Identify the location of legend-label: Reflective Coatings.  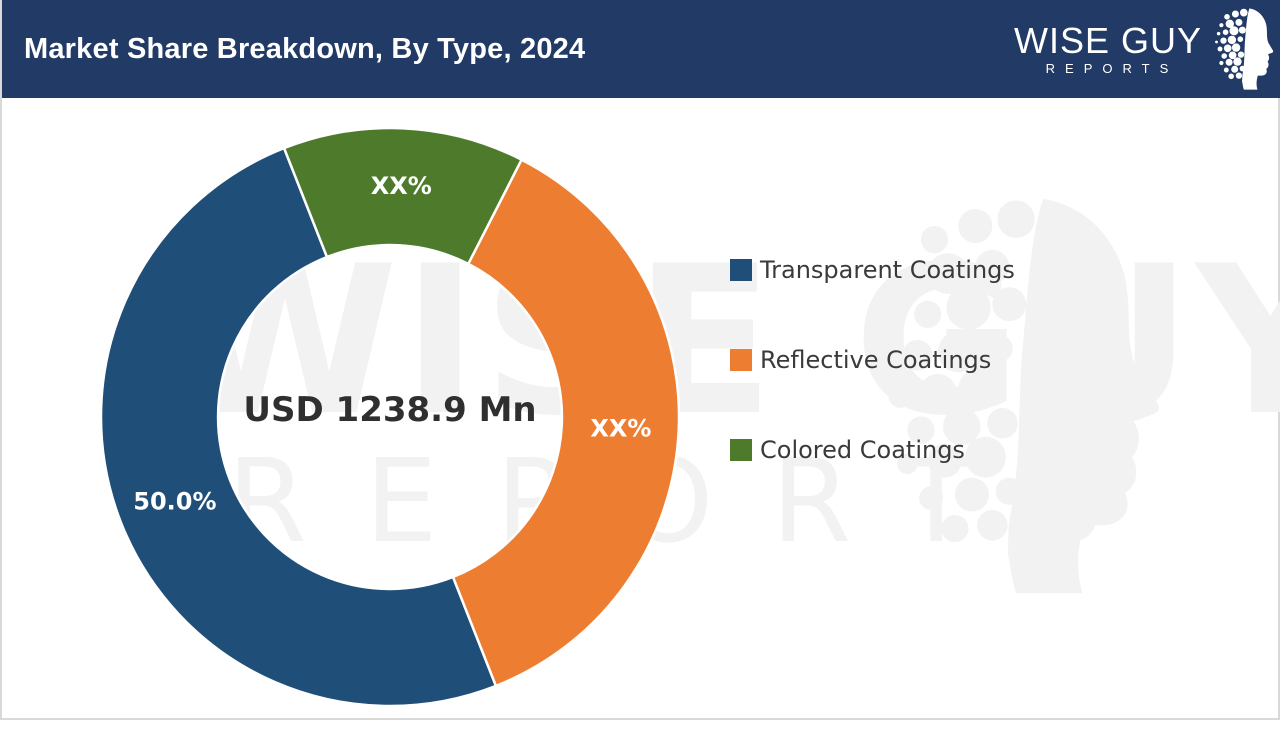
(876, 360).